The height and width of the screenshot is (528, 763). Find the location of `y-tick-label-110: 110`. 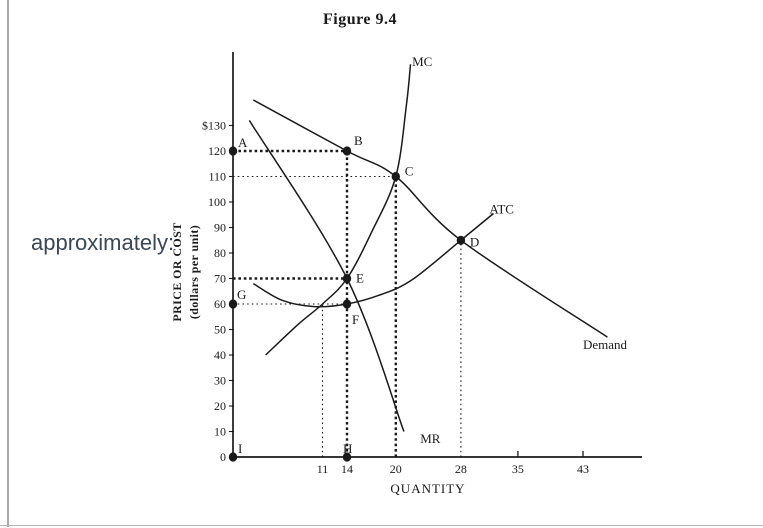

y-tick-label-110: 110 is located at coordinates (217, 177).